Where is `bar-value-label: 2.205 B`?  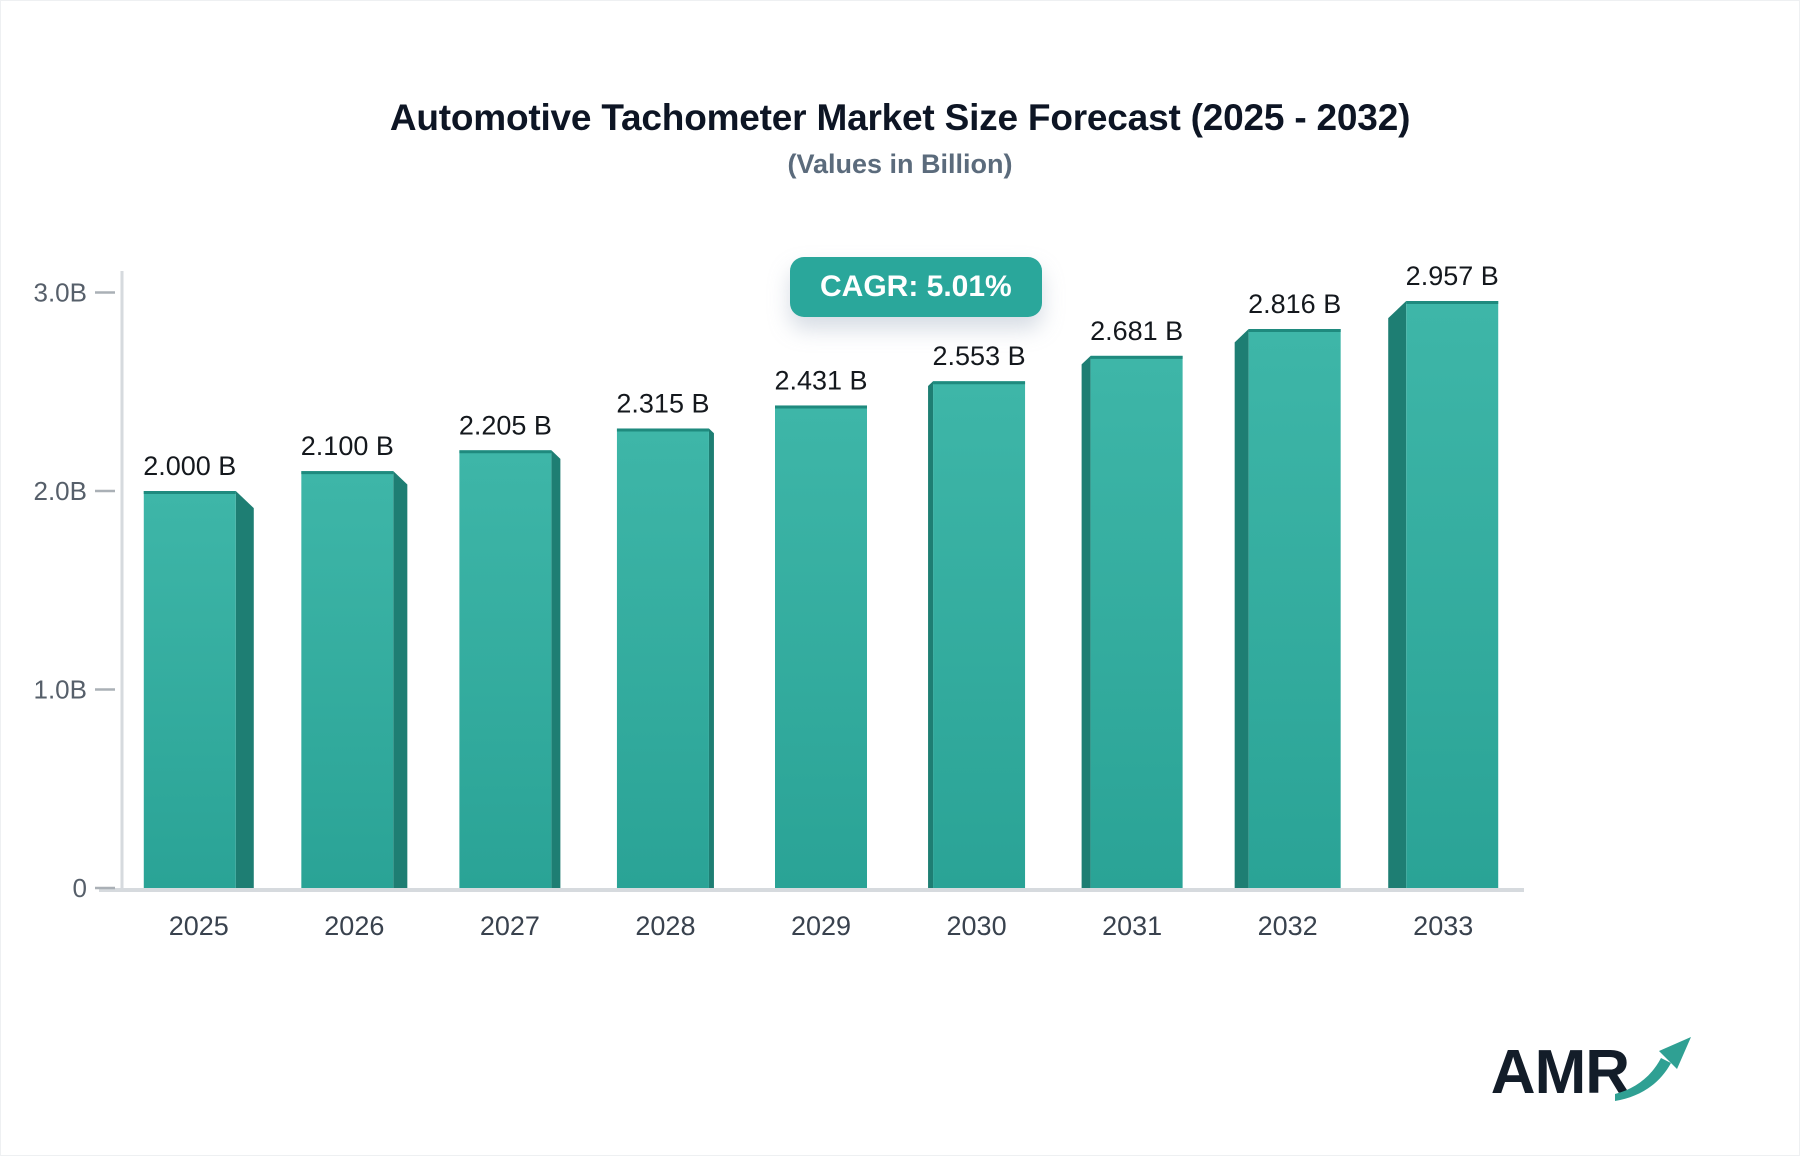
bar-value-label: 2.205 B is located at coordinates (505, 425).